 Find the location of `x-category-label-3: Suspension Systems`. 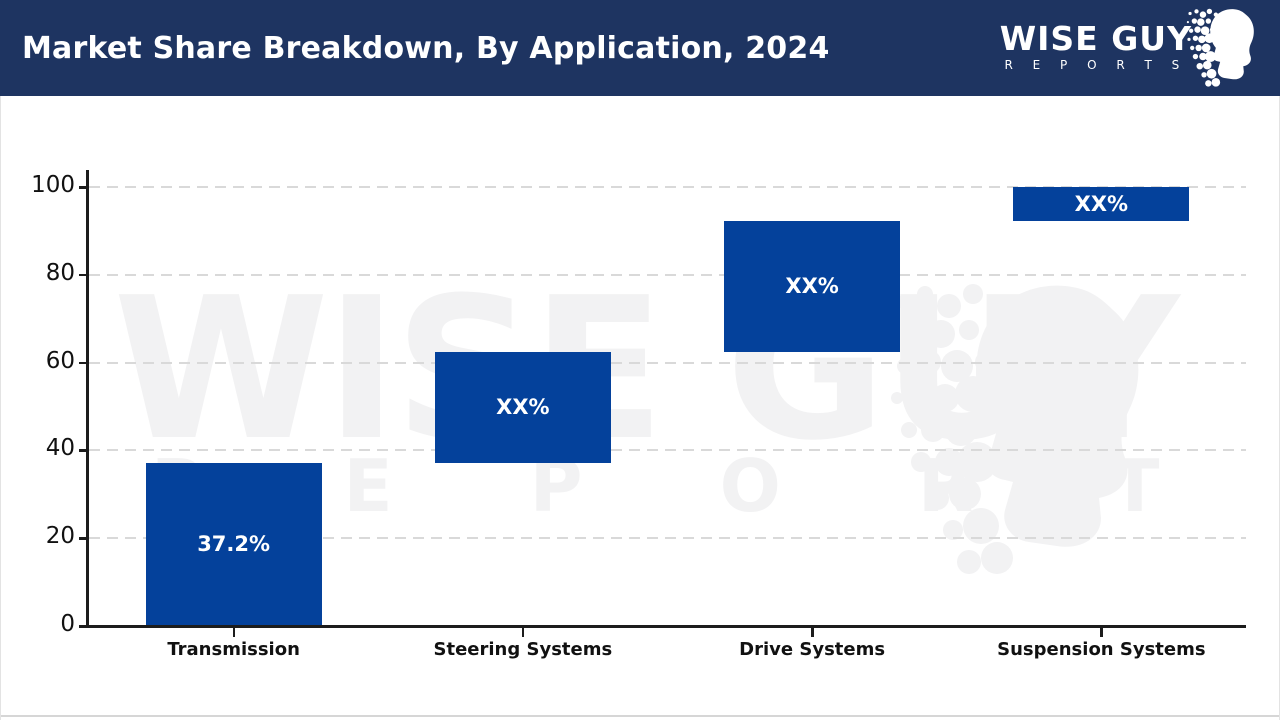

x-category-label-3: Suspension Systems is located at coordinates (1101, 649).